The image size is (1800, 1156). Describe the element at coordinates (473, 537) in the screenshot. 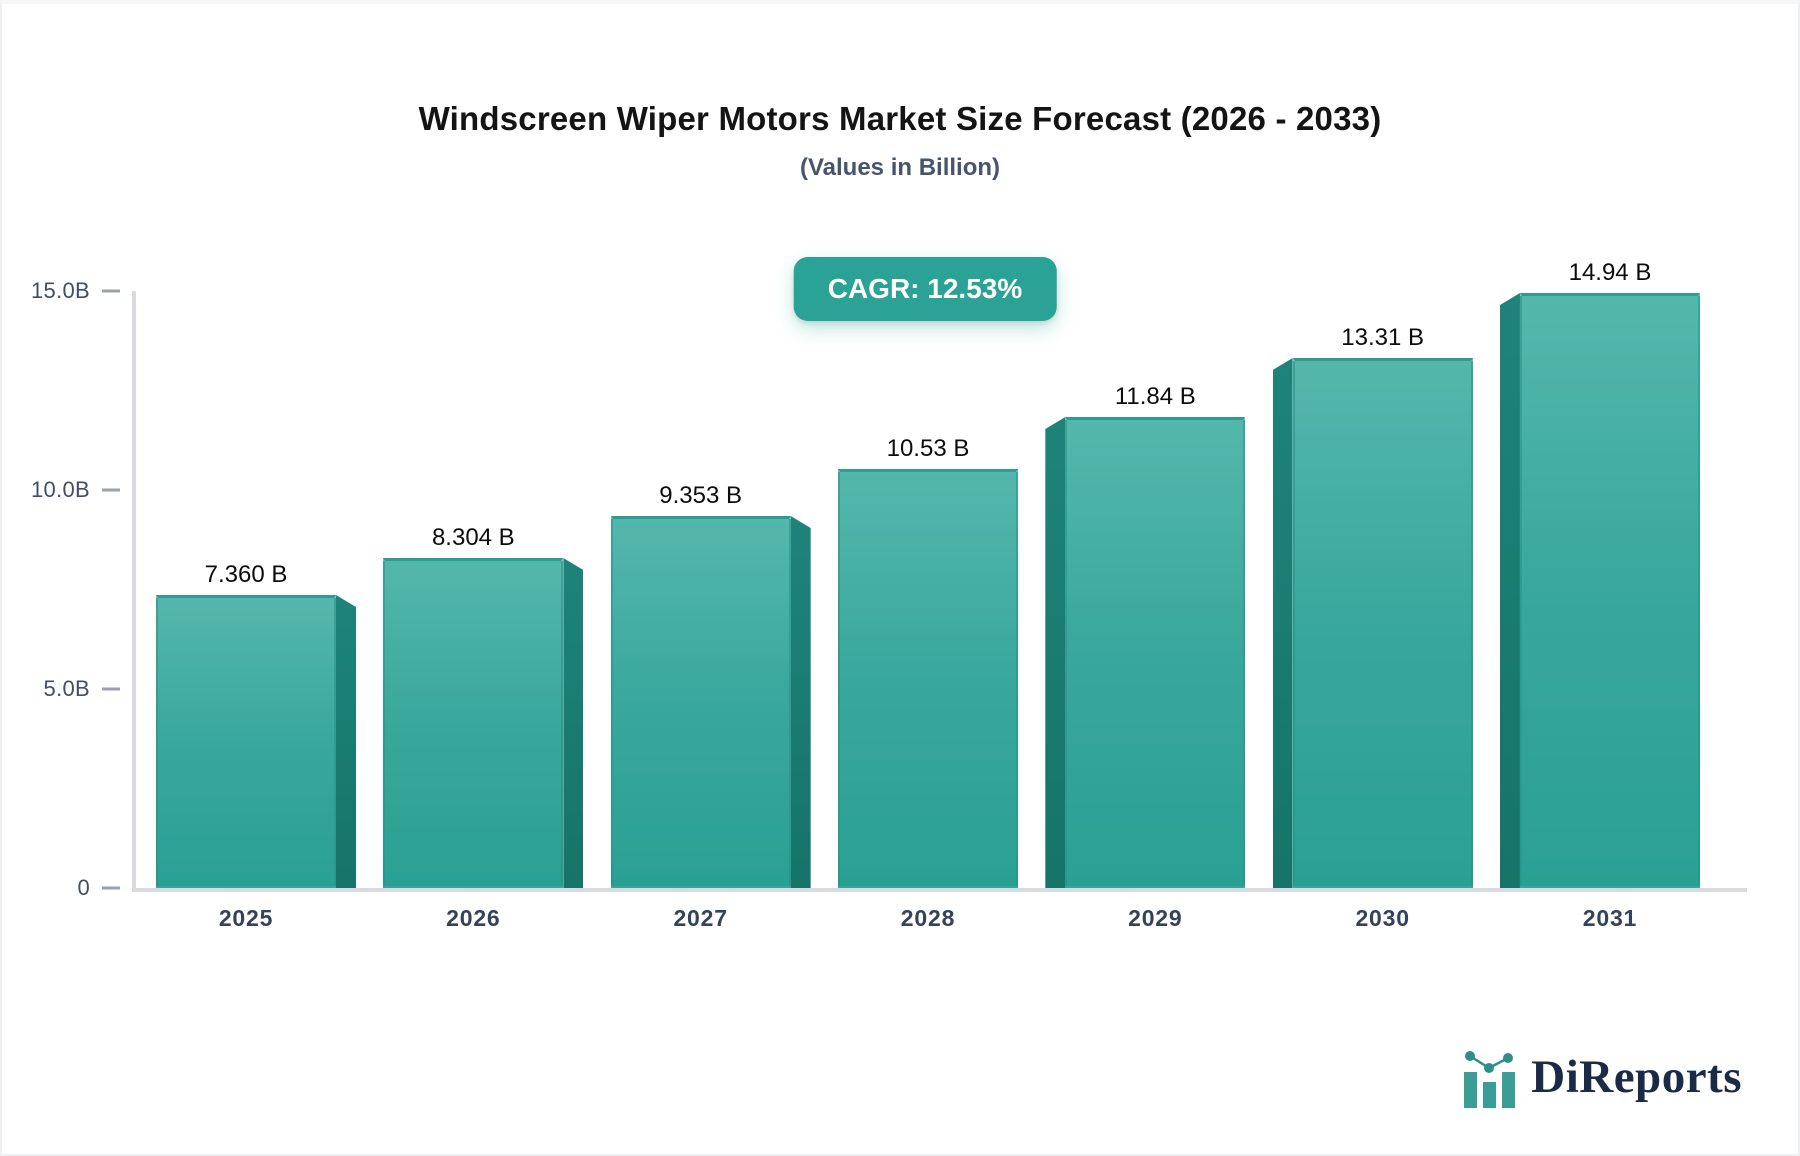

I see `bar-value-label: 8.304 B` at that location.